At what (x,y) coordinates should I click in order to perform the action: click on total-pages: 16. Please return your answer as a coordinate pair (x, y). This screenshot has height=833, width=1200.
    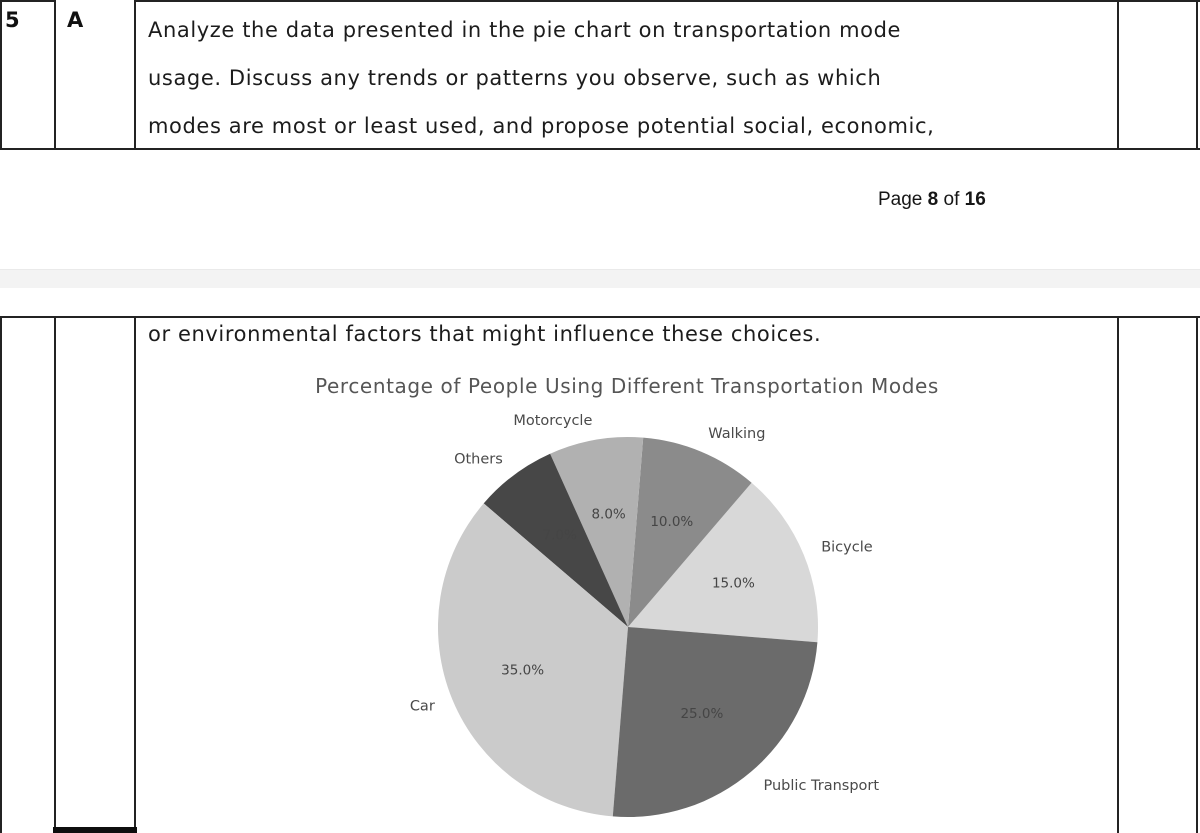
    Looking at the image, I should click on (975, 199).